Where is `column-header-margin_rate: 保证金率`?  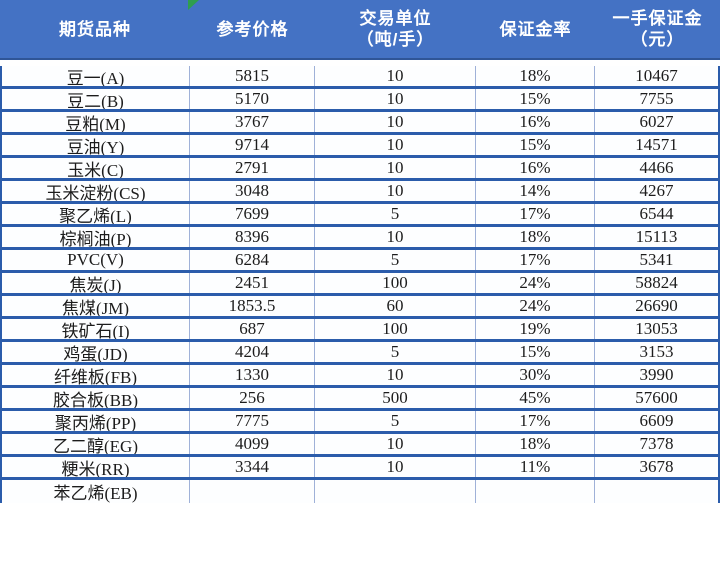 column-header-margin_rate: 保证金率 is located at coordinates (535, 29).